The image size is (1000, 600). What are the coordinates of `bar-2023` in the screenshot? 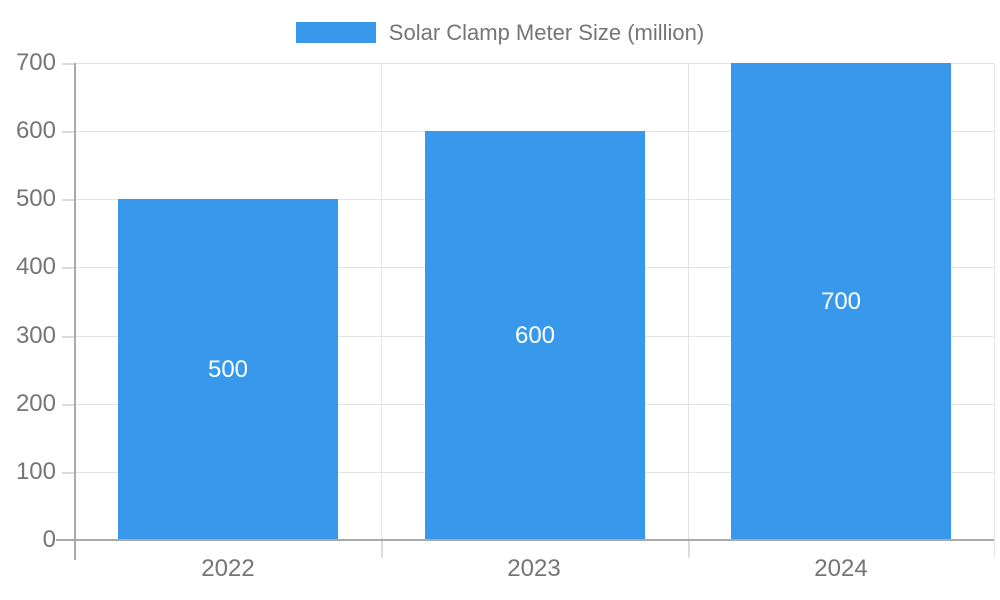 It's located at (535, 335).